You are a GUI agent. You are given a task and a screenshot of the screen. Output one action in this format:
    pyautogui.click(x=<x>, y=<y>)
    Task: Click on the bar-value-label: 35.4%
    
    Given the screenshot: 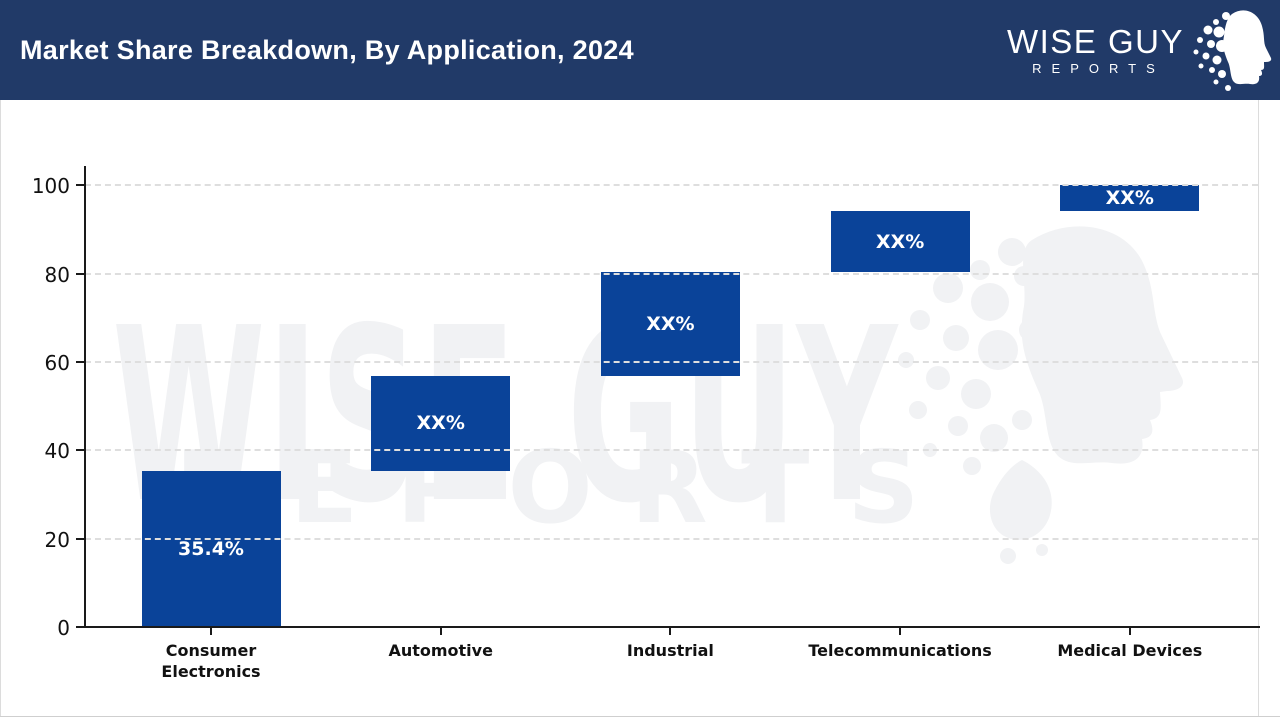 What is the action you would take?
    pyautogui.click(x=211, y=548)
    